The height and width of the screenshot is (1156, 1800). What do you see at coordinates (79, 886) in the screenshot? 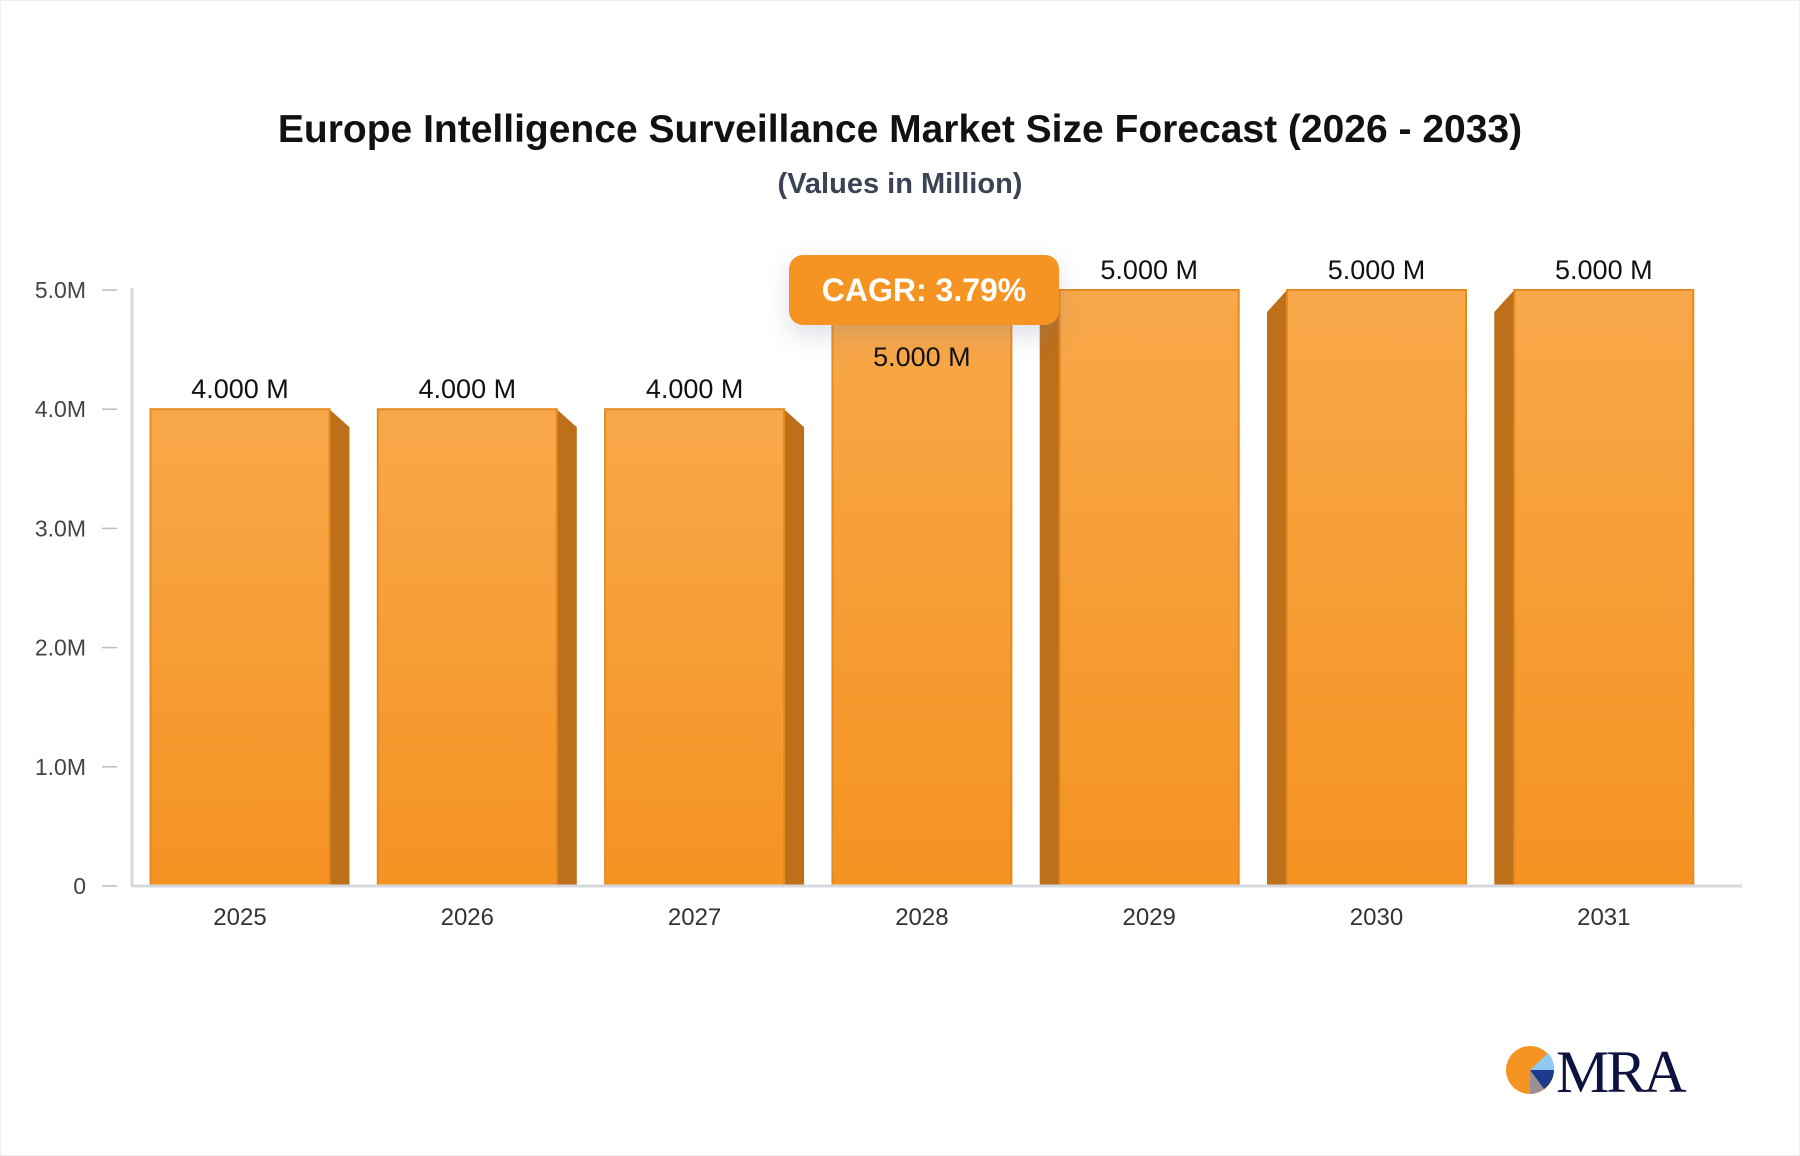
I see `y-tick-label: 0` at bounding box center [79, 886].